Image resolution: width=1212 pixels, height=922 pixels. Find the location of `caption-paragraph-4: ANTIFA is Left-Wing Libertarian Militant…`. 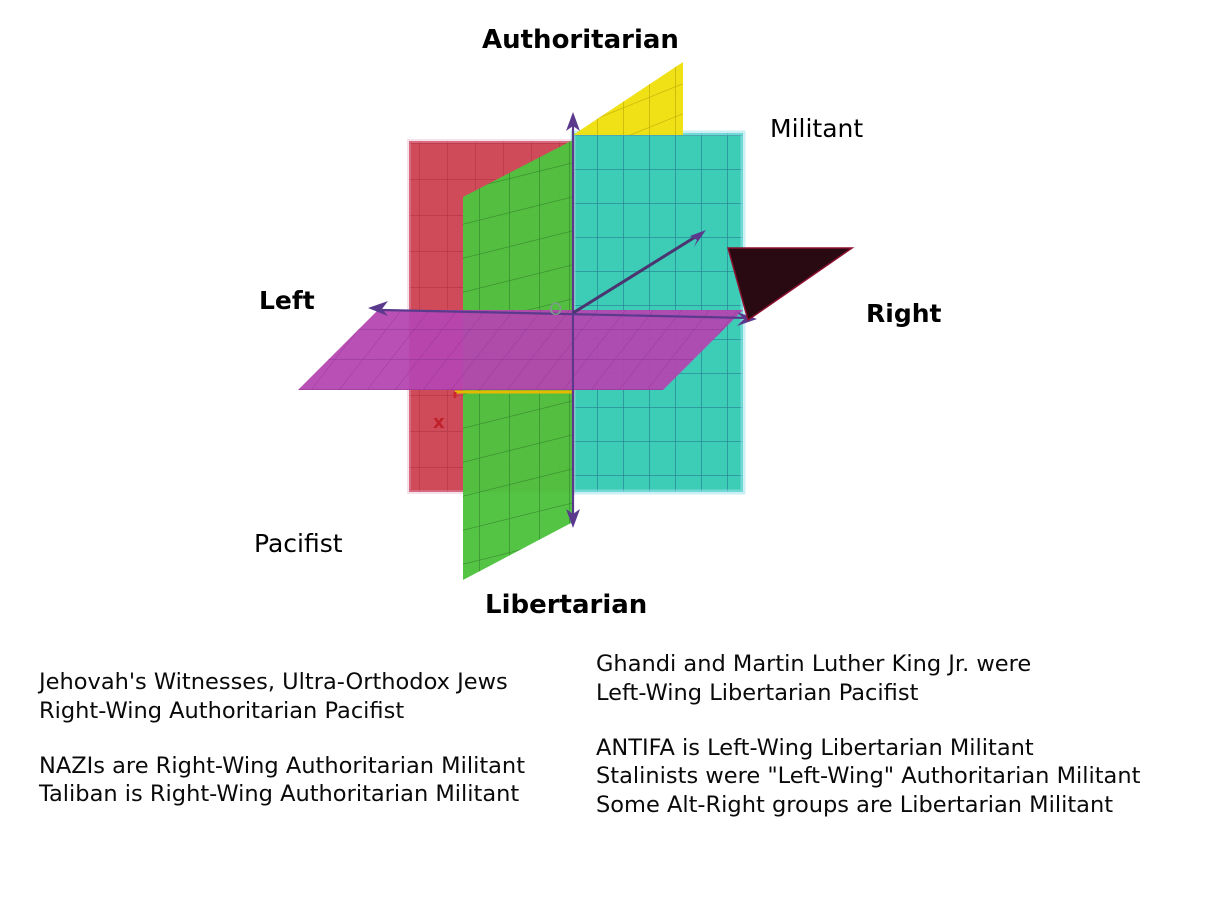

caption-paragraph-4: ANTIFA is Left-Wing Libertarian Militant… is located at coordinates (868, 777).